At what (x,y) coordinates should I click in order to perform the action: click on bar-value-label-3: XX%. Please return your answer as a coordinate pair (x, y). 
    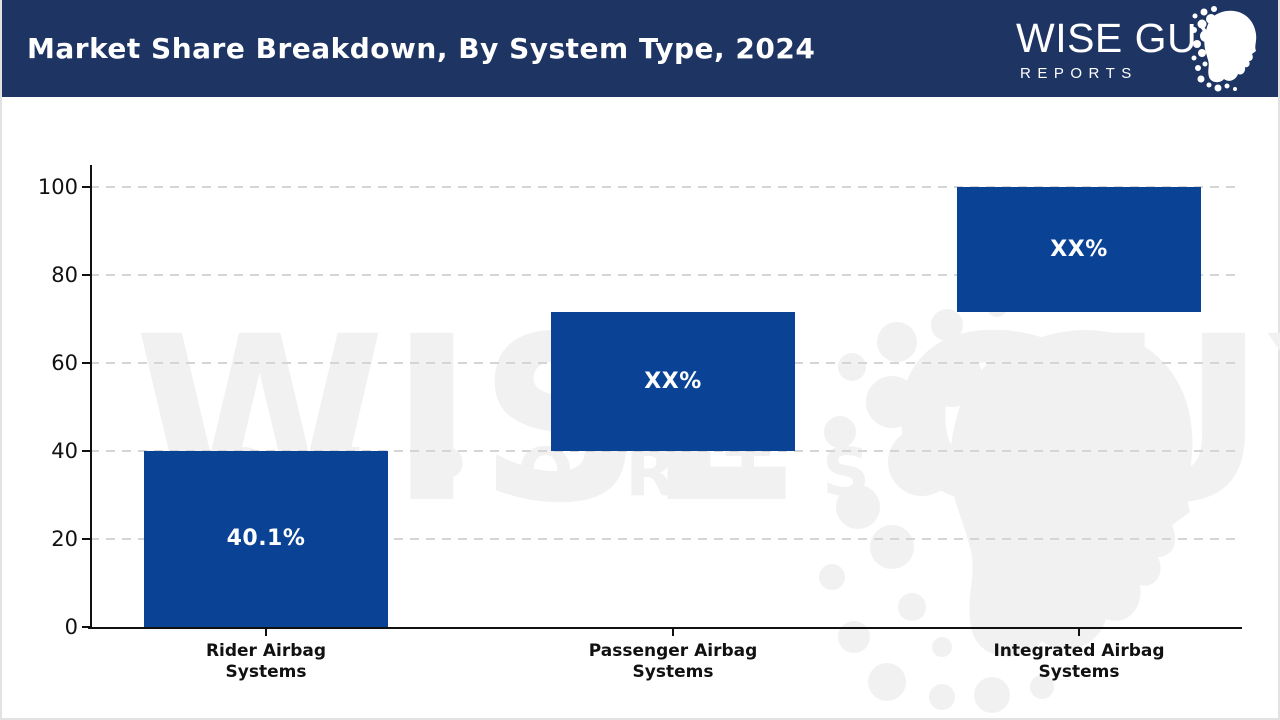
    Looking at the image, I should click on (1079, 250).